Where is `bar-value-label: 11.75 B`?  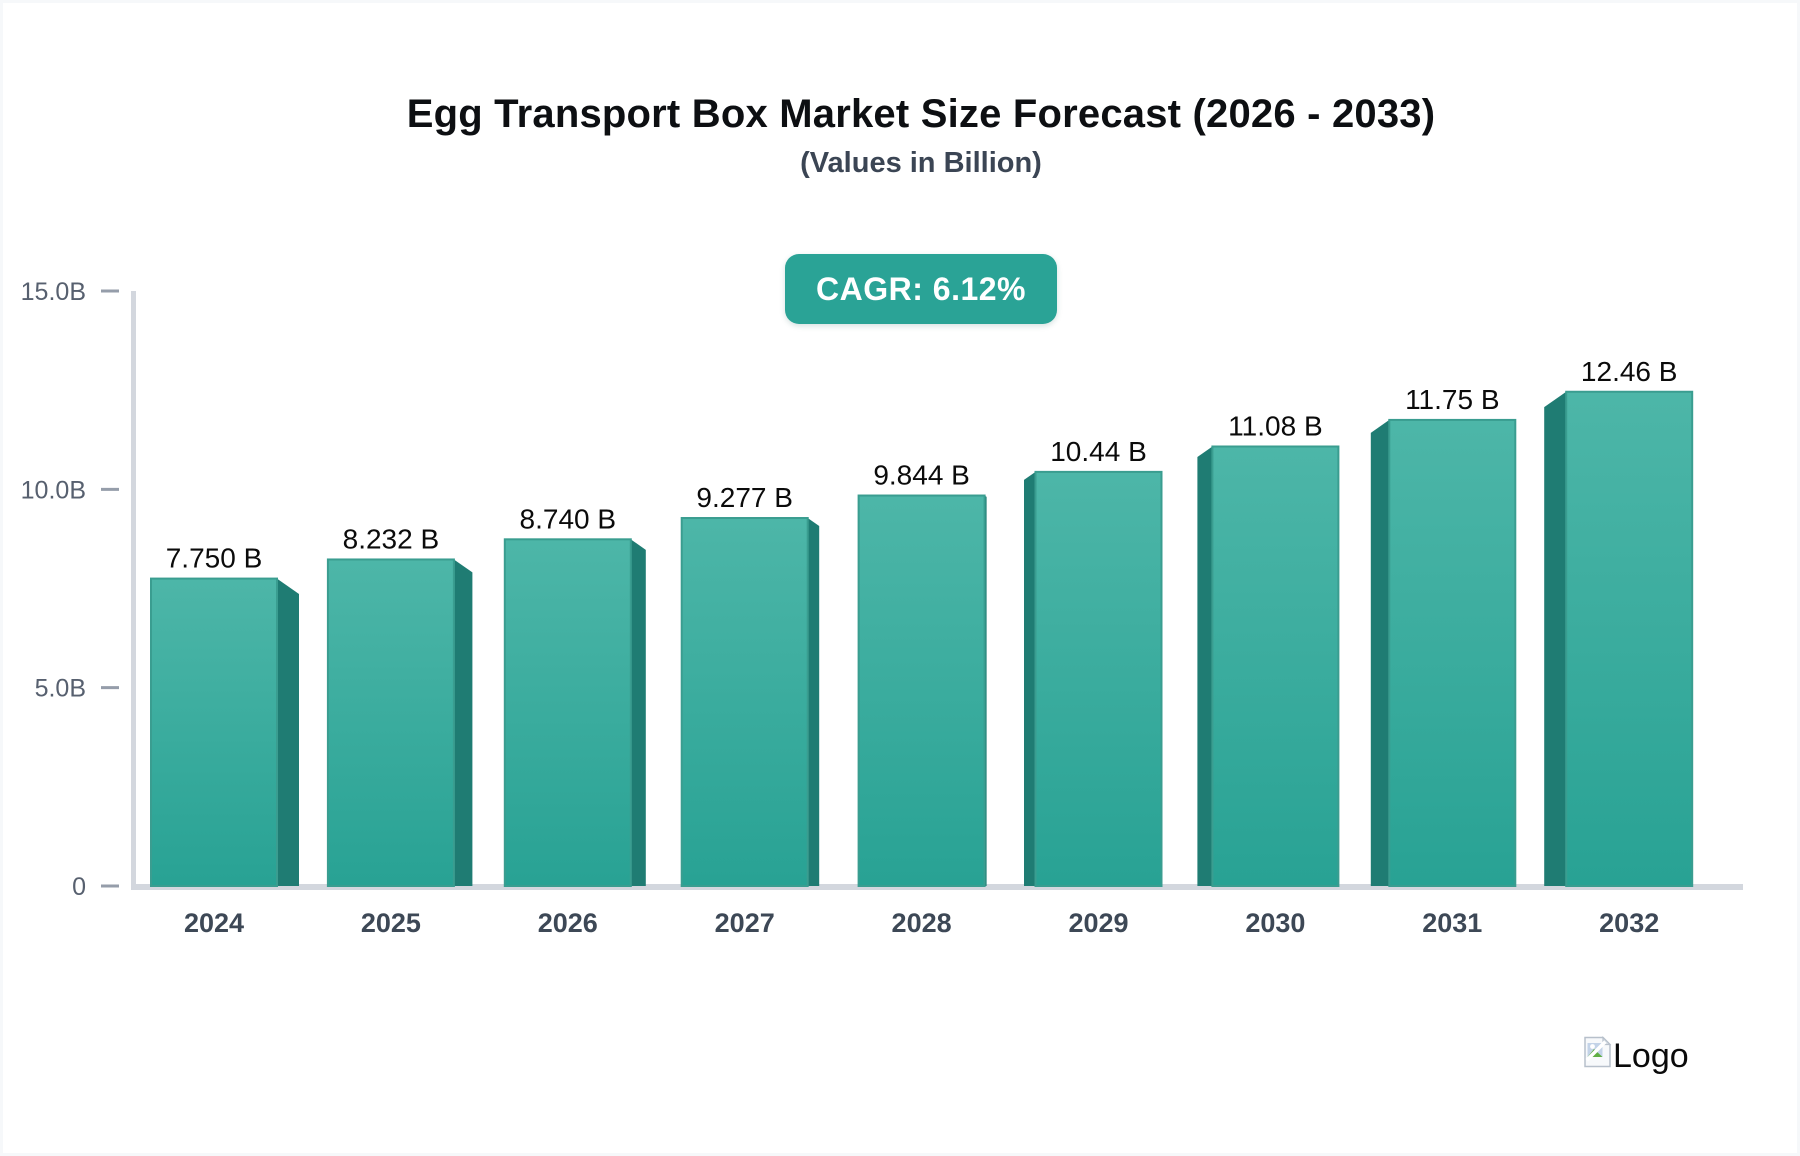 bar-value-label: 11.75 B is located at coordinates (1452, 399).